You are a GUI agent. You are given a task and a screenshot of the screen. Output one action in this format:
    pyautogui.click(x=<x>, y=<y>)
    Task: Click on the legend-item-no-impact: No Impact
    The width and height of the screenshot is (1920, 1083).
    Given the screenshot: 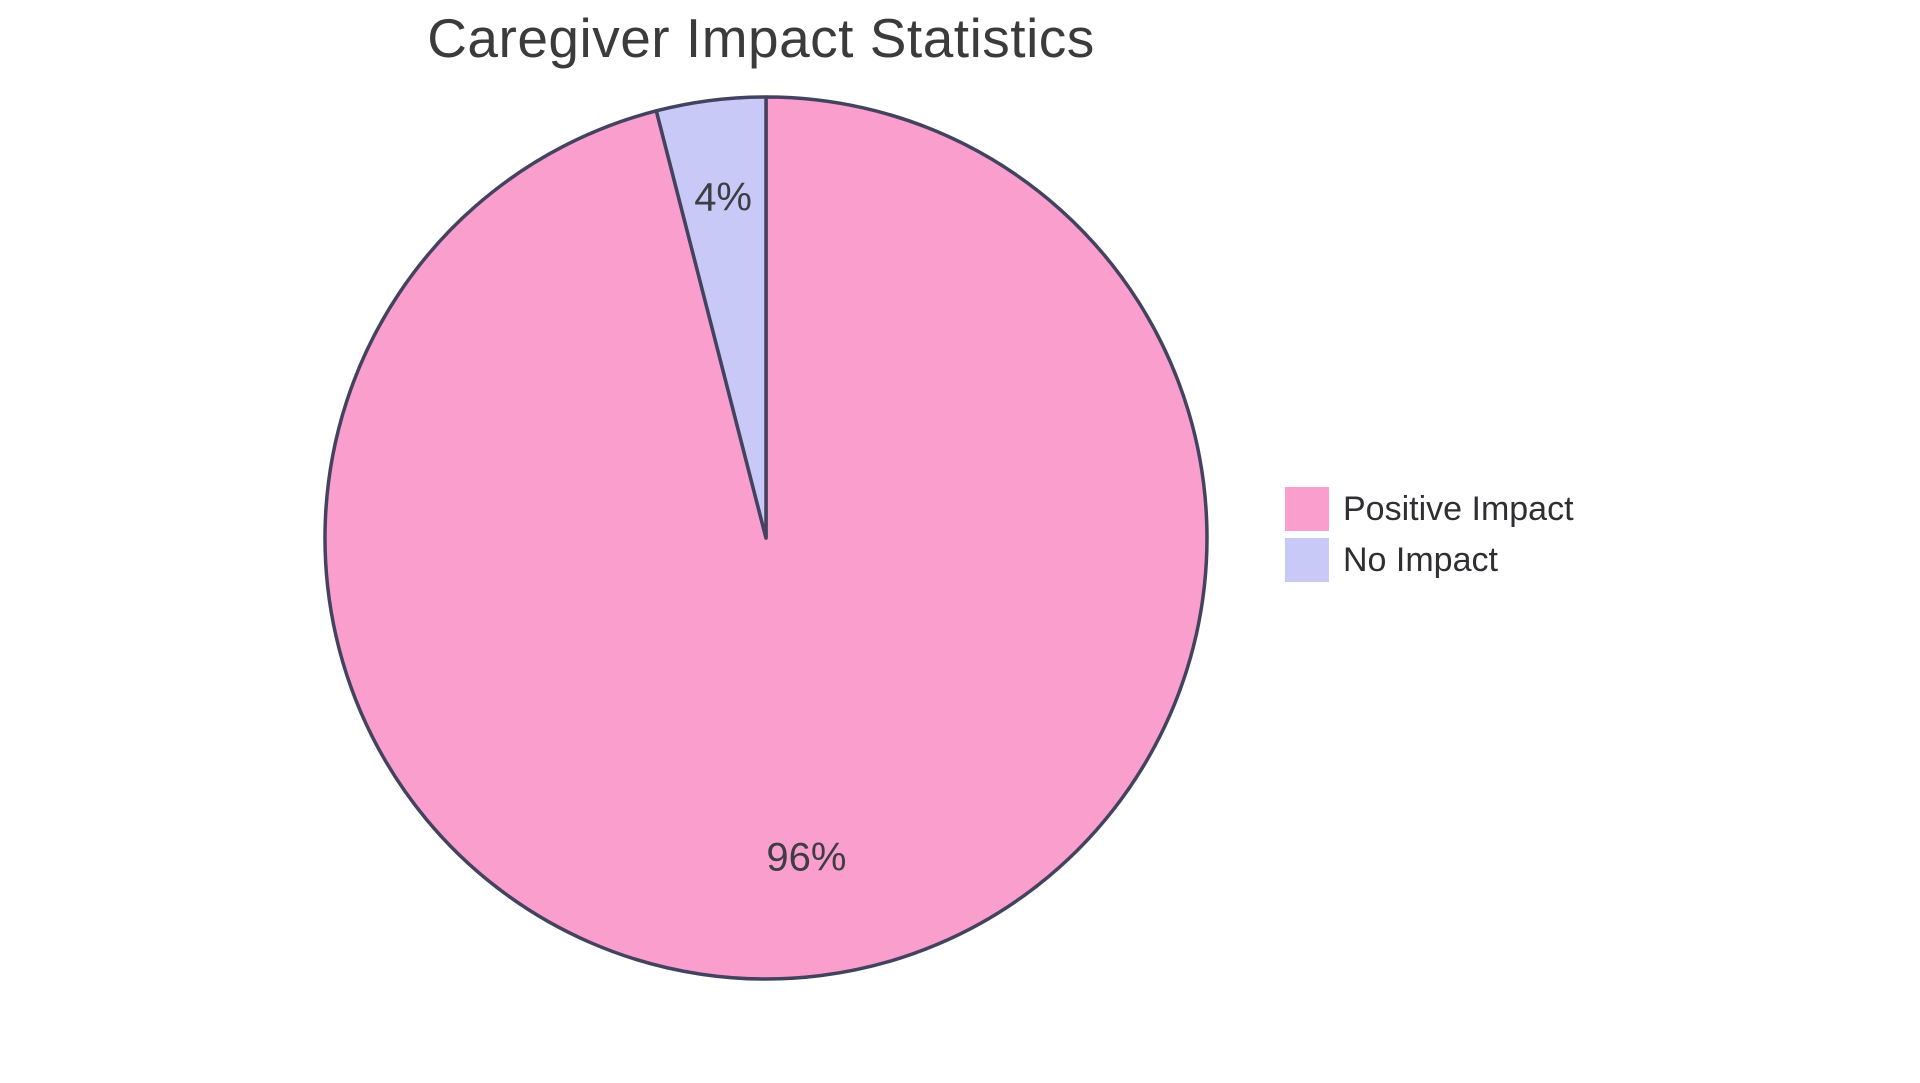 What is the action you would take?
    pyautogui.click(x=1429, y=560)
    